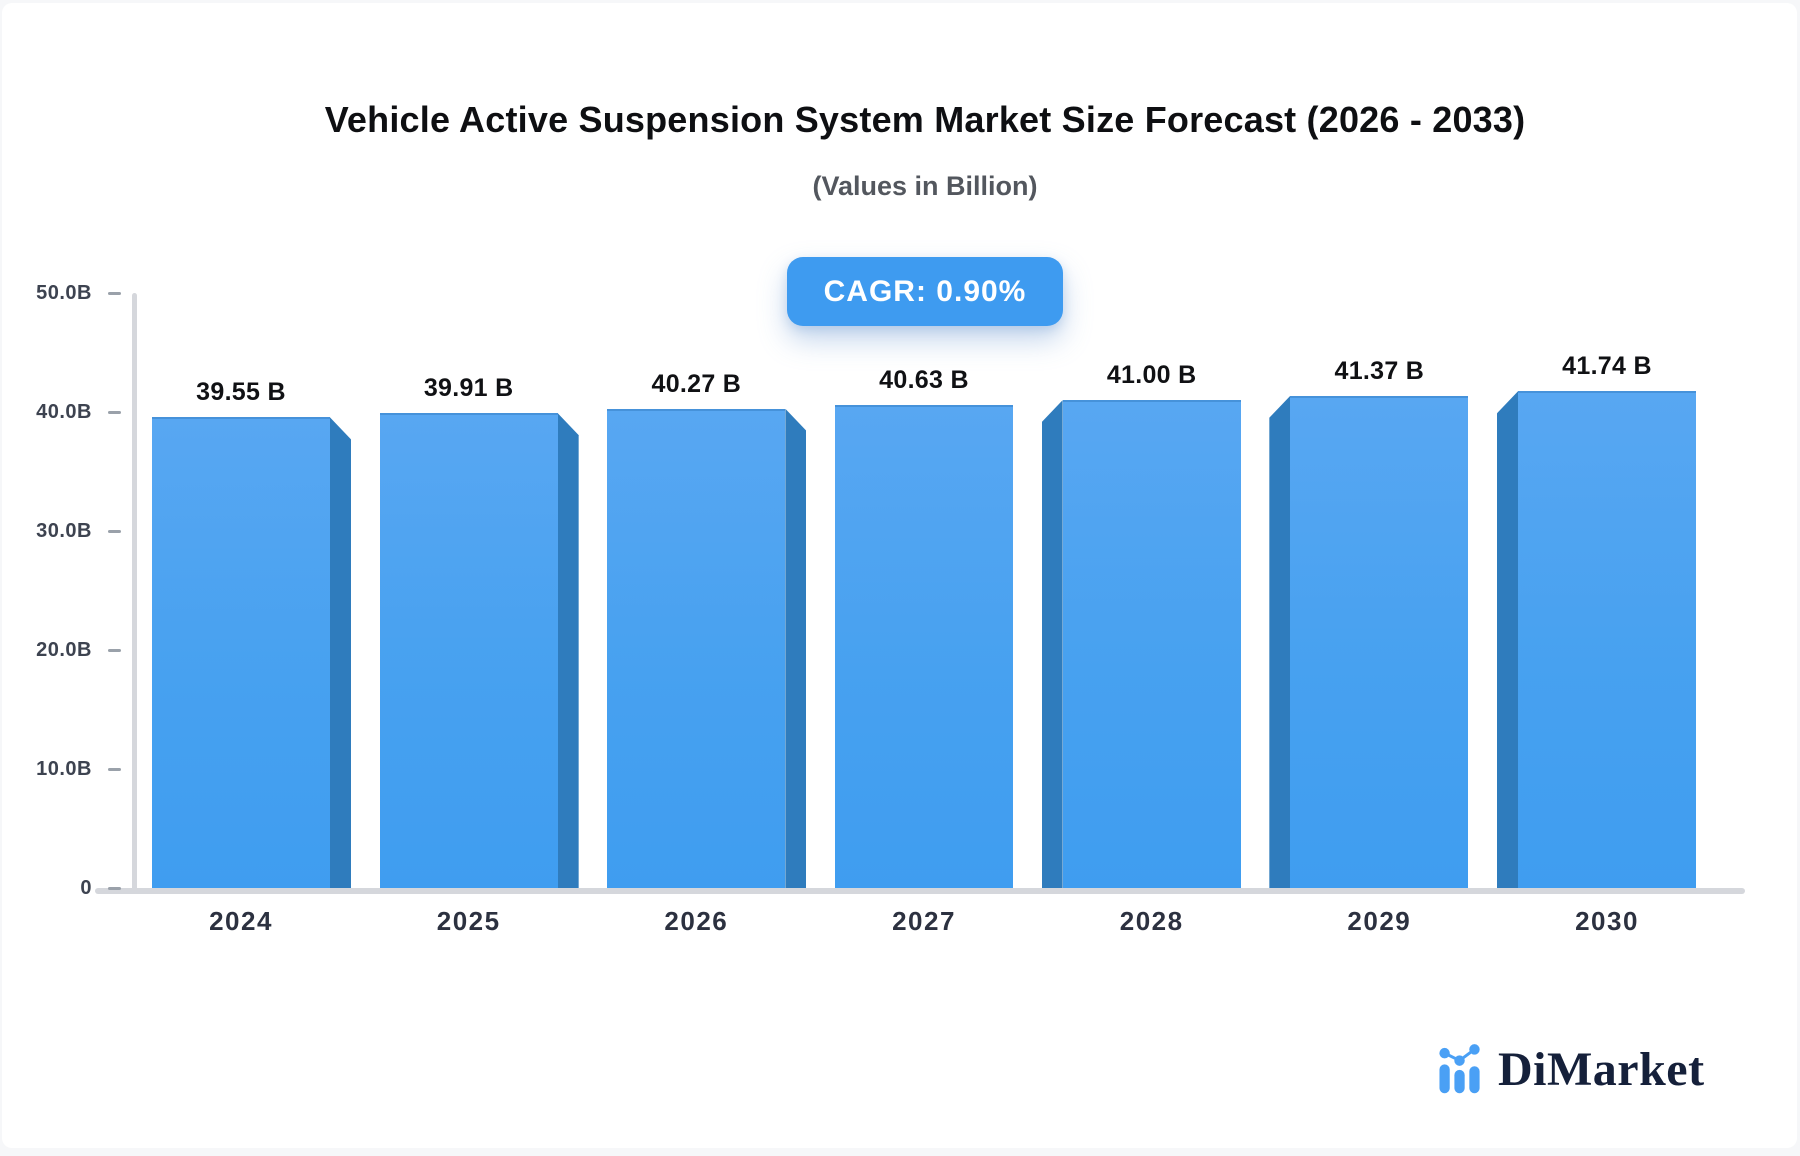 Image resolution: width=1800 pixels, height=1156 pixels. Describe the element at coordinates (924, 379) in the screenshot. I see `bar-value-label-2027: 40.63 B` at that location.